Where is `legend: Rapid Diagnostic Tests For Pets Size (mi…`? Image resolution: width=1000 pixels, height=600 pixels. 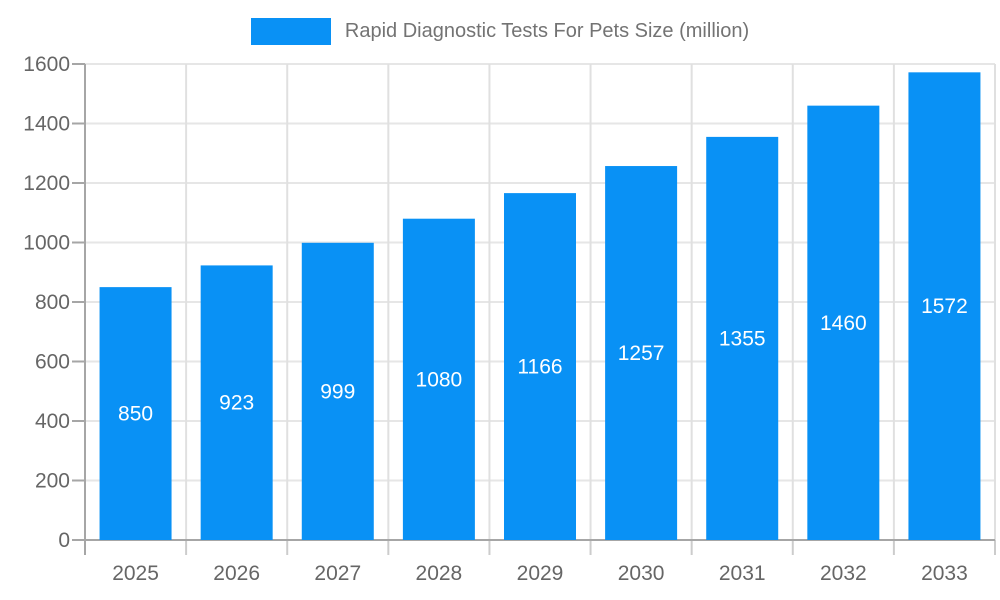
legend: Rapid Diagnostic Tests For Pets Size (mi… is located at coordinates (500, 31).